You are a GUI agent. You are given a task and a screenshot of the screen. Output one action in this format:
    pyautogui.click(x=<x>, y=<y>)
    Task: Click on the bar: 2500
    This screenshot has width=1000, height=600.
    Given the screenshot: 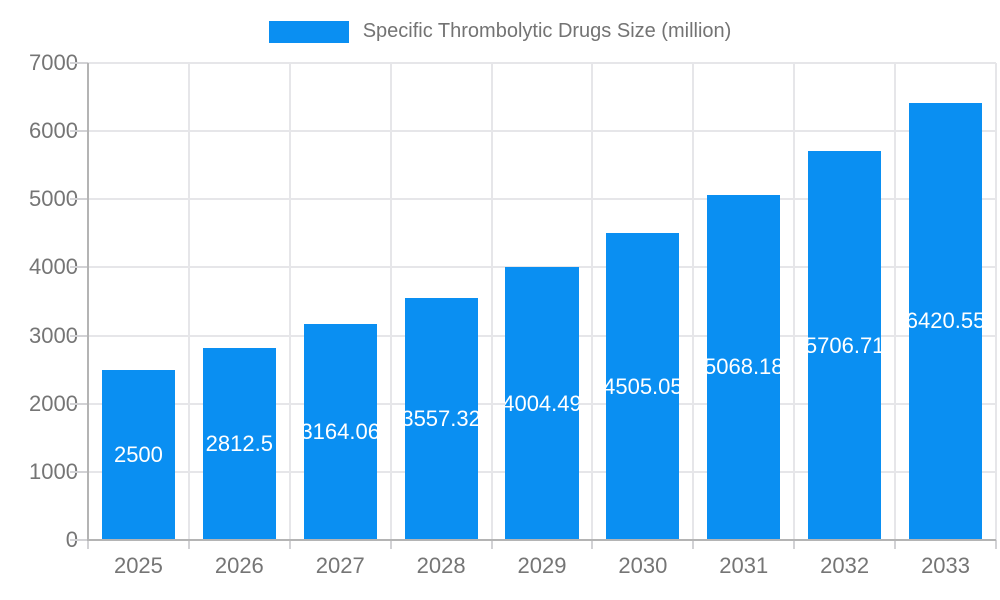 What is the action you would take?
    pyautogui.click(x=138, y=454)
    